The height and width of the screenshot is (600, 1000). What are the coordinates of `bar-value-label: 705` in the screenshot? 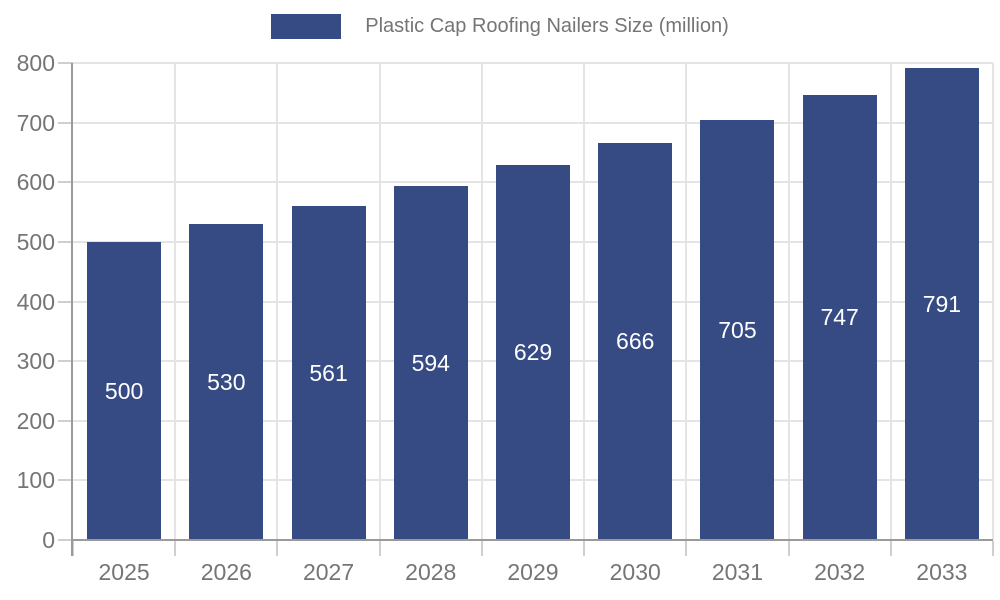 It's located at (737, 329).